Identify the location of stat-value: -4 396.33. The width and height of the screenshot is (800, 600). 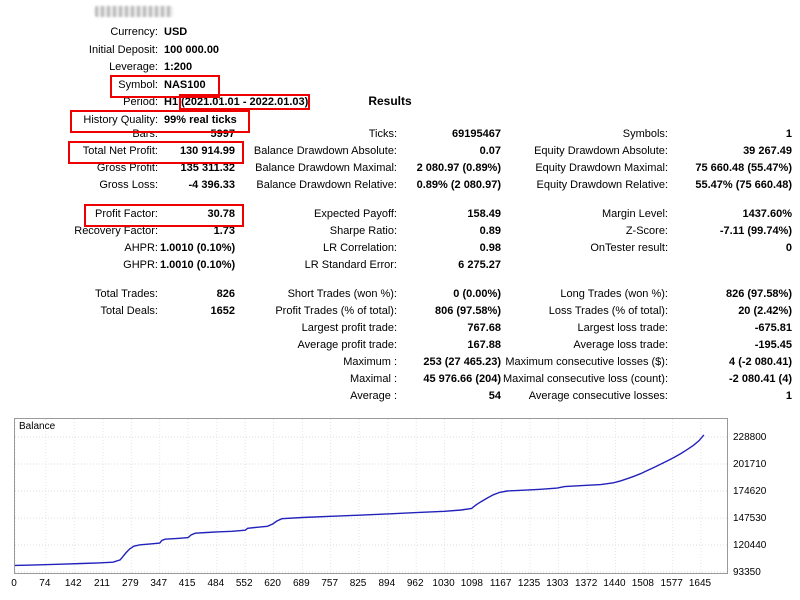
(211, 185).